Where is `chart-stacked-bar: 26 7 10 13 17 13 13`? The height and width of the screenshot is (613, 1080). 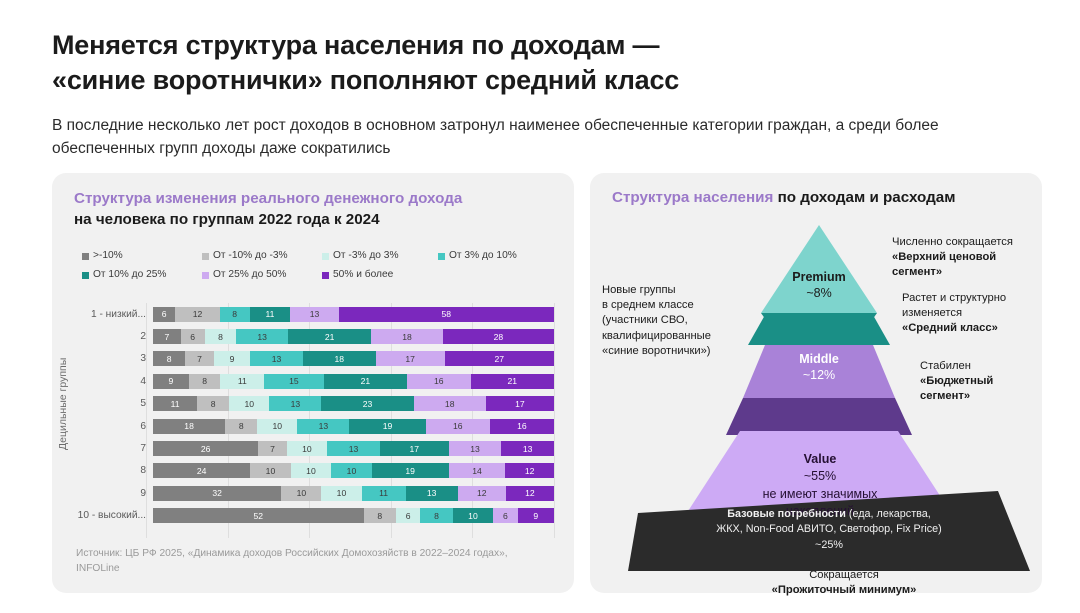 chart-stacked-bar: 26 7 10 13 17 13 13 is located at coordinates (353, 449).